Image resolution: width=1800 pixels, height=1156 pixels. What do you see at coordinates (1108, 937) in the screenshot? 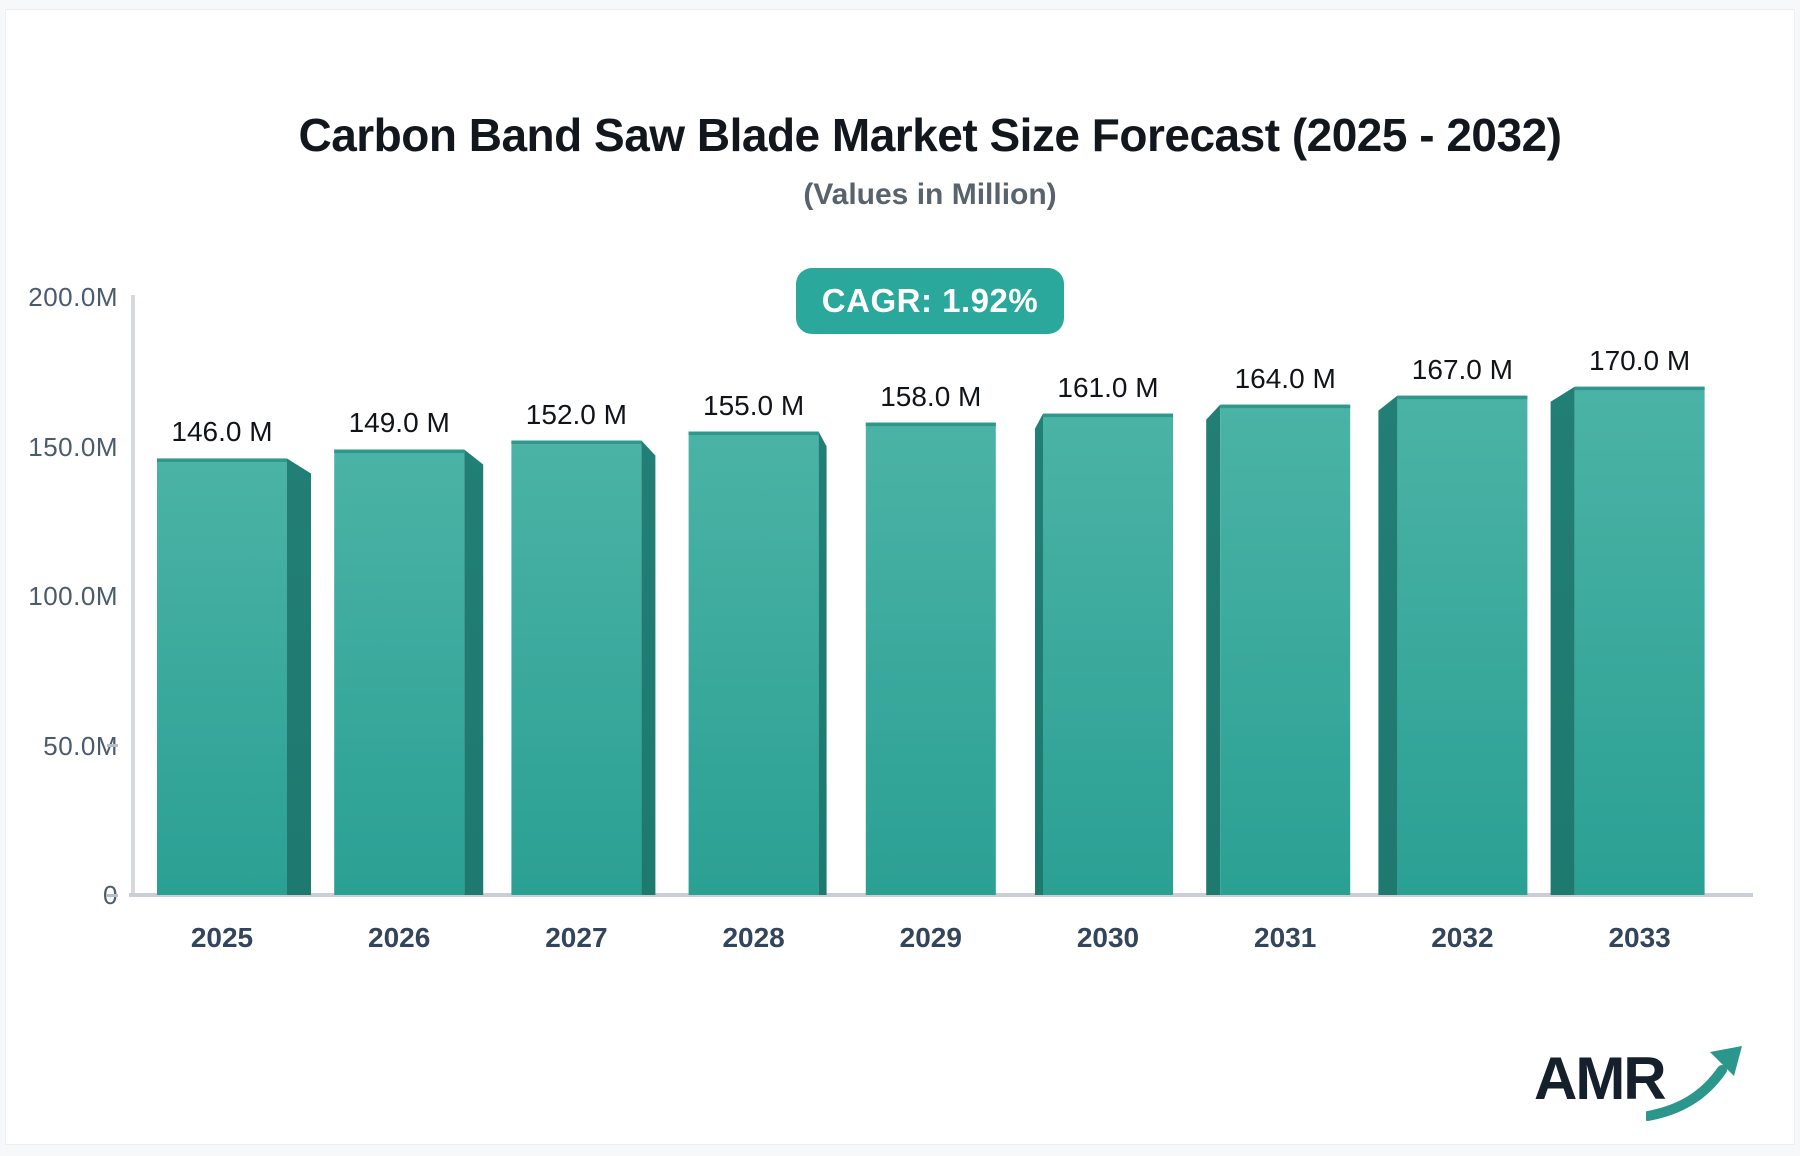
I see `x-axis-label-2030: 2030` at bounding box center [1108, 937].